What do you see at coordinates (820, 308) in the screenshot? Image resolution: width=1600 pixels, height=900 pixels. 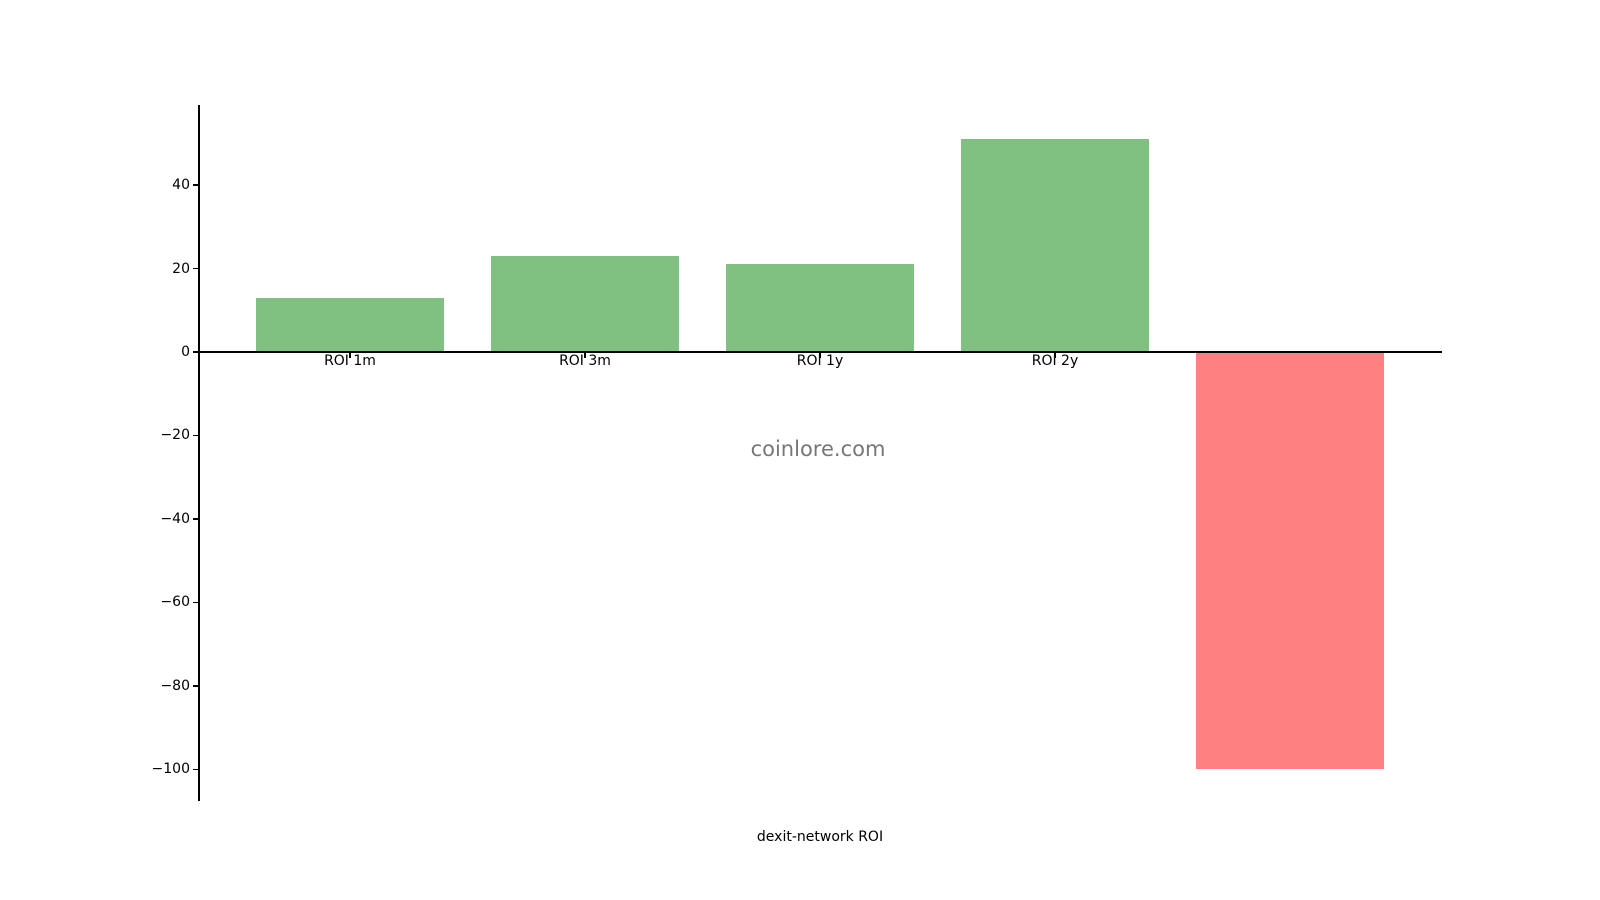 I see `bar-roi-1y` at bounding box center [820, 308].